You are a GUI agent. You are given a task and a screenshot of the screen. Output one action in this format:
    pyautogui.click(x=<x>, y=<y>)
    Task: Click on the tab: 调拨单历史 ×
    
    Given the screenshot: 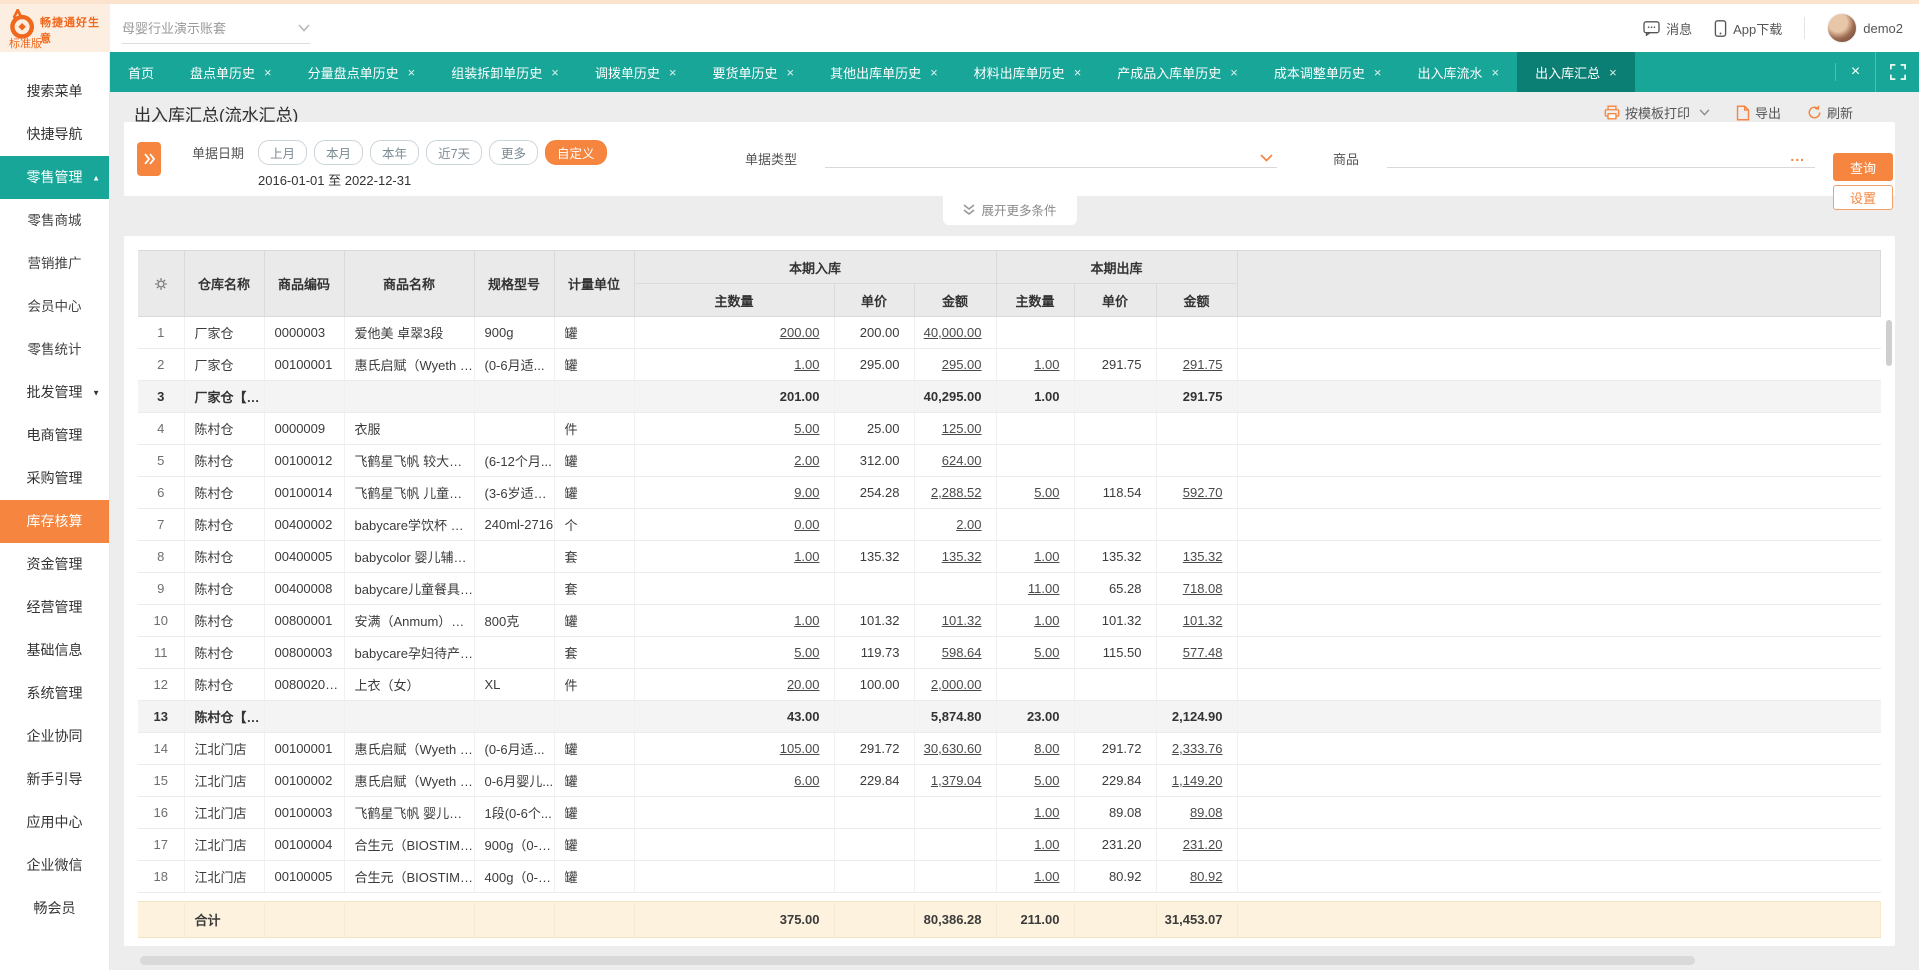 What is the action you would take?
    pyautogui.click(x=636, y=72)
    